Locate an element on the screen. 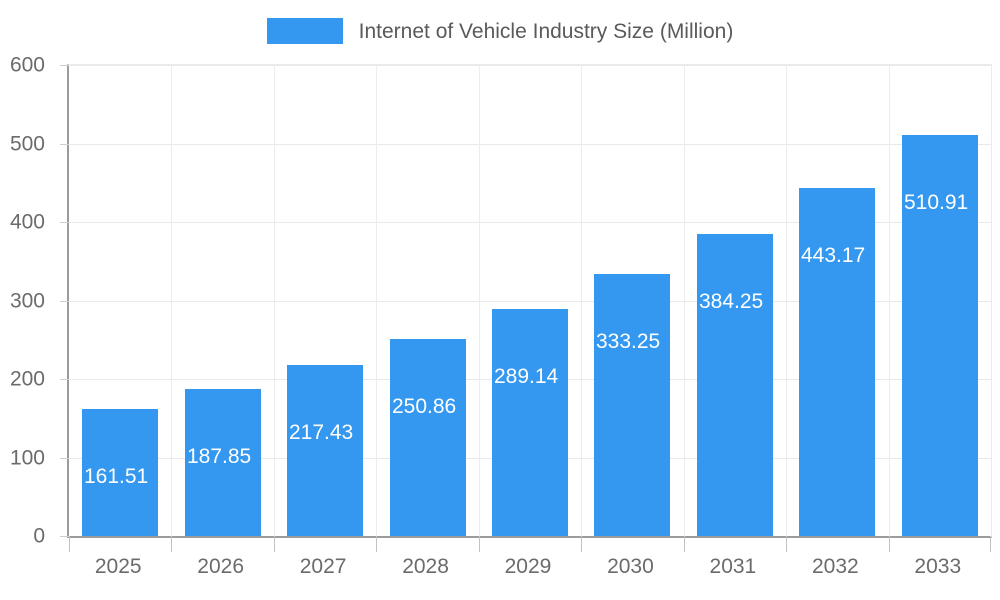 The width and height of the screenshot is (1000, 600). bar-2031 is located at coordinates (735, 385).